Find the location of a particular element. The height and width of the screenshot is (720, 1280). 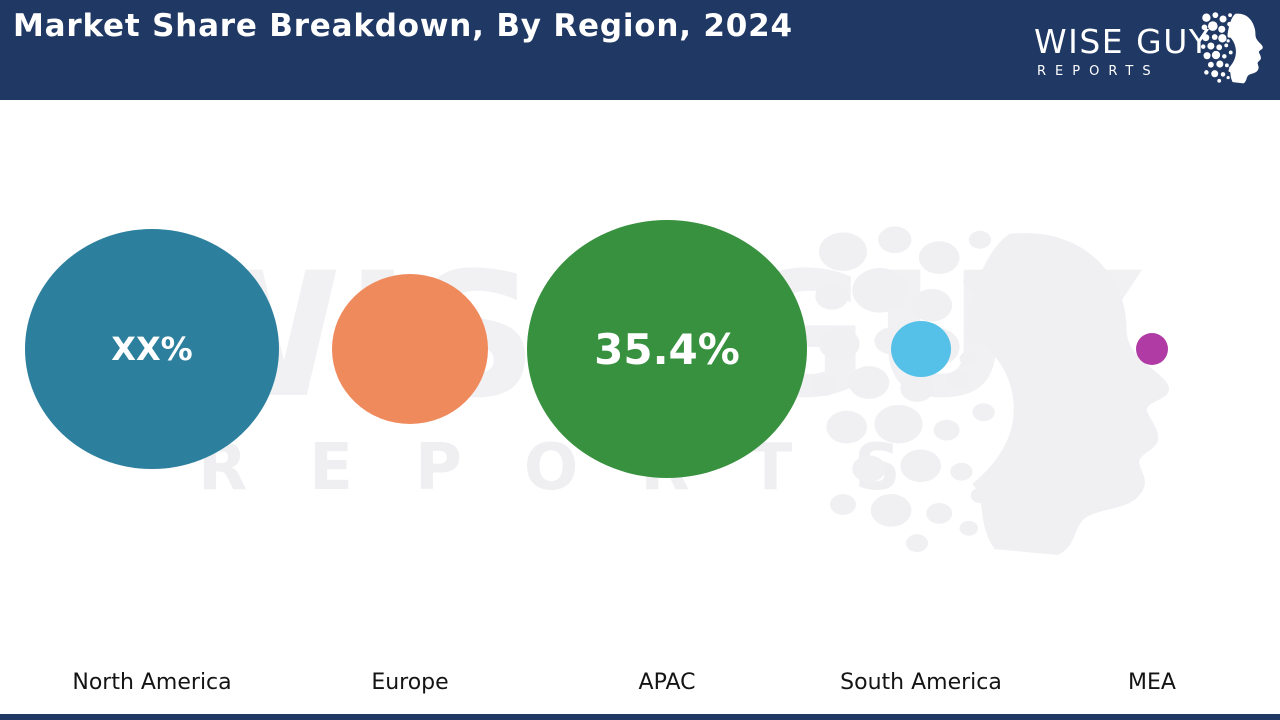

watermark-reports-text: REPORTS is located at coordinates (580, 468).